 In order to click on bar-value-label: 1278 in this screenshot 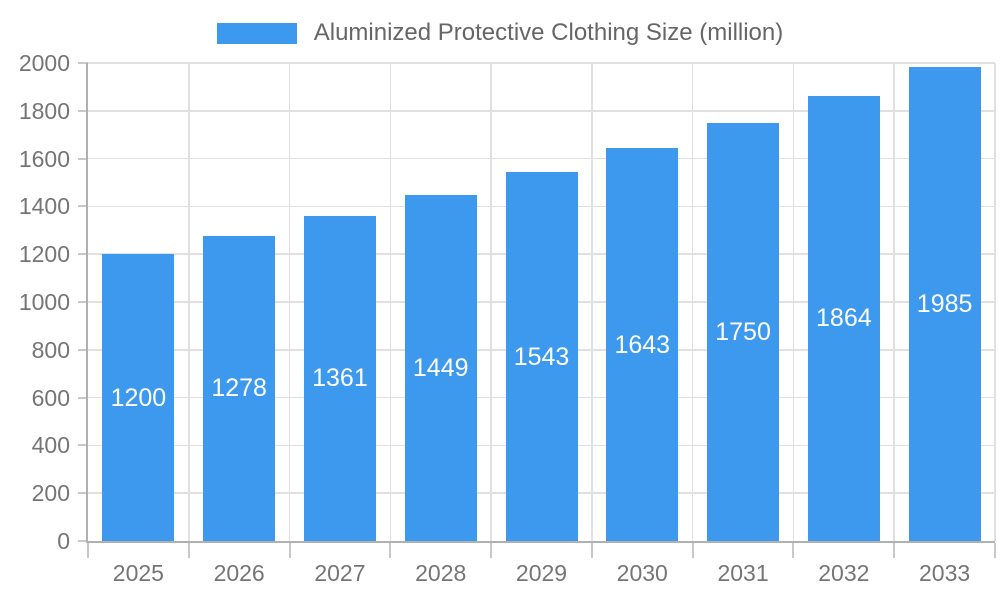, I will do `click(239, 388)`.